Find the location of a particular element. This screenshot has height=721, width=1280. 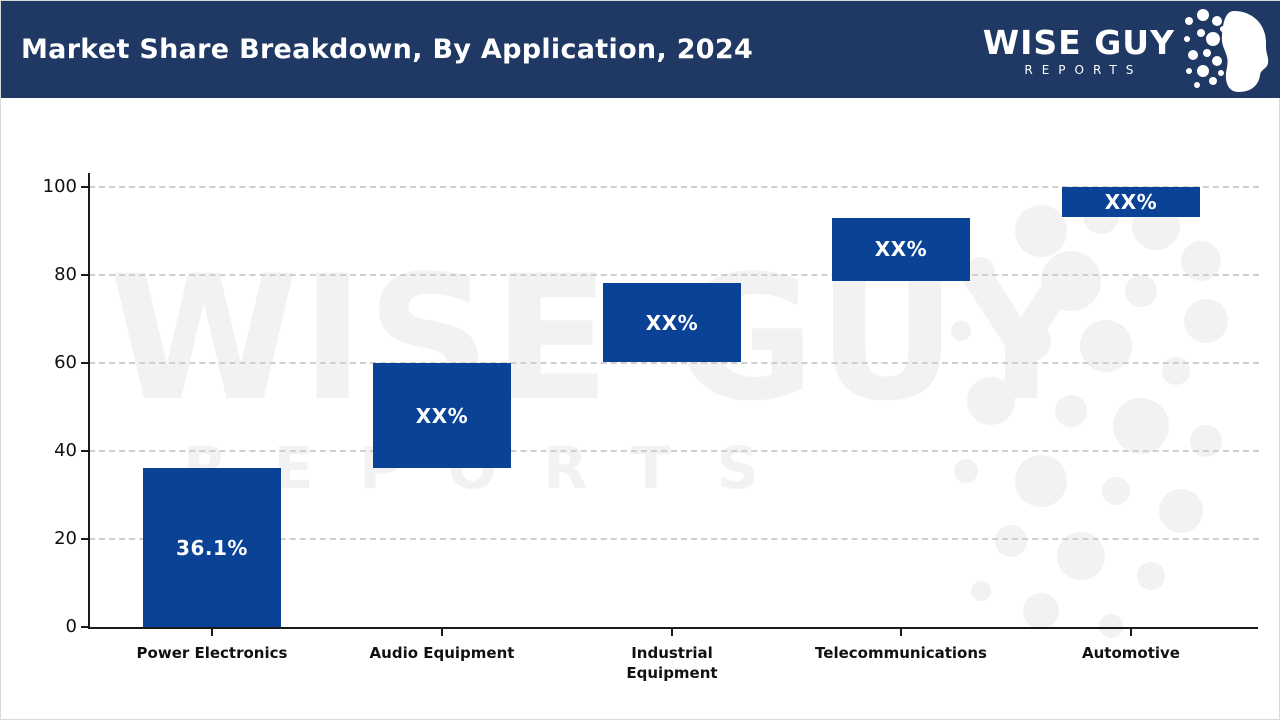

logo-wordmark: WISE GUY REPORTS is located at coordinates (1078, 50).